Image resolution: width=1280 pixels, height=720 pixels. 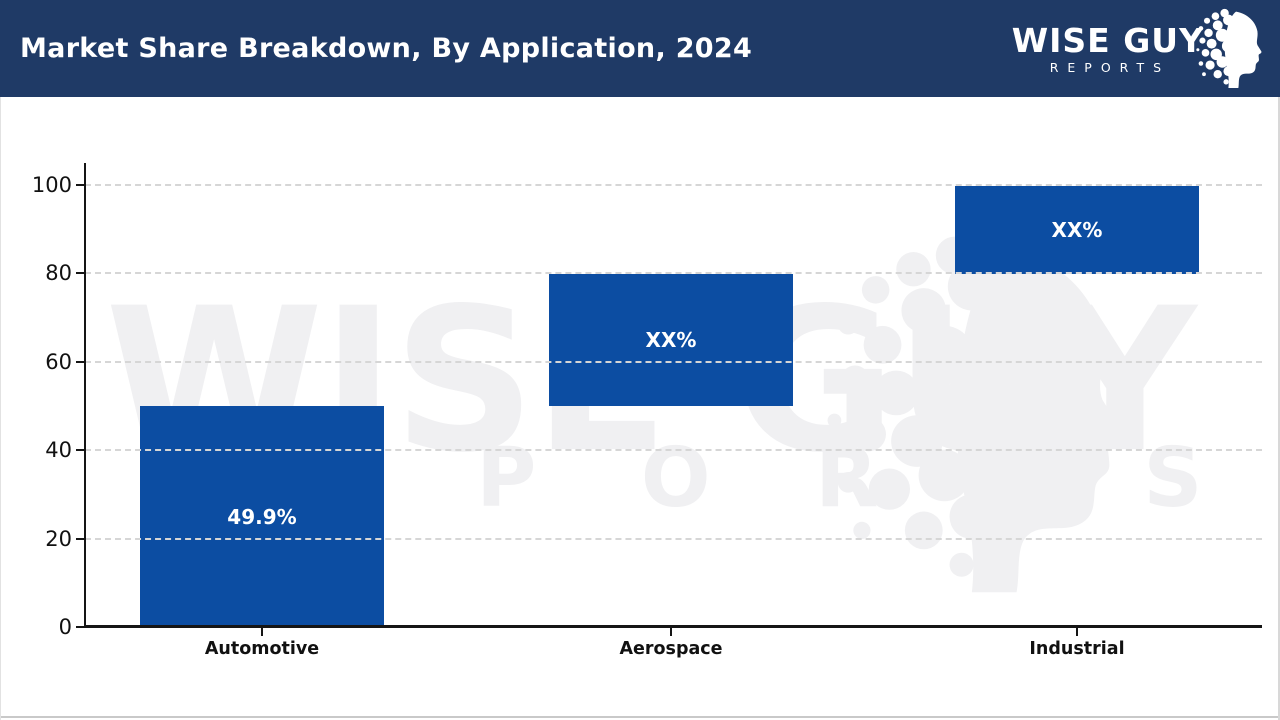 I want to click on bar-industrial: XX%, so click(x=1077, y=230).